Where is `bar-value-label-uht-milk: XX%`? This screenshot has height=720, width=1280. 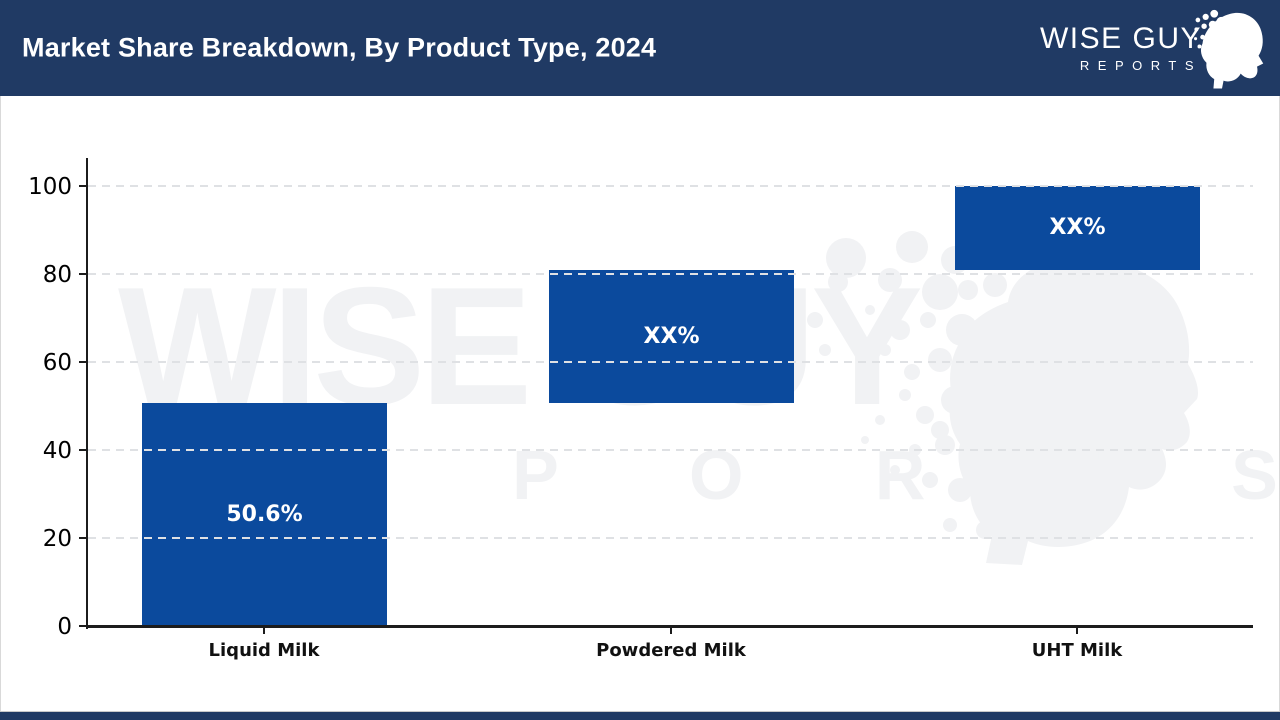
bar-value-label-uht-milk: XX% is located at coordinates (1077, 228).